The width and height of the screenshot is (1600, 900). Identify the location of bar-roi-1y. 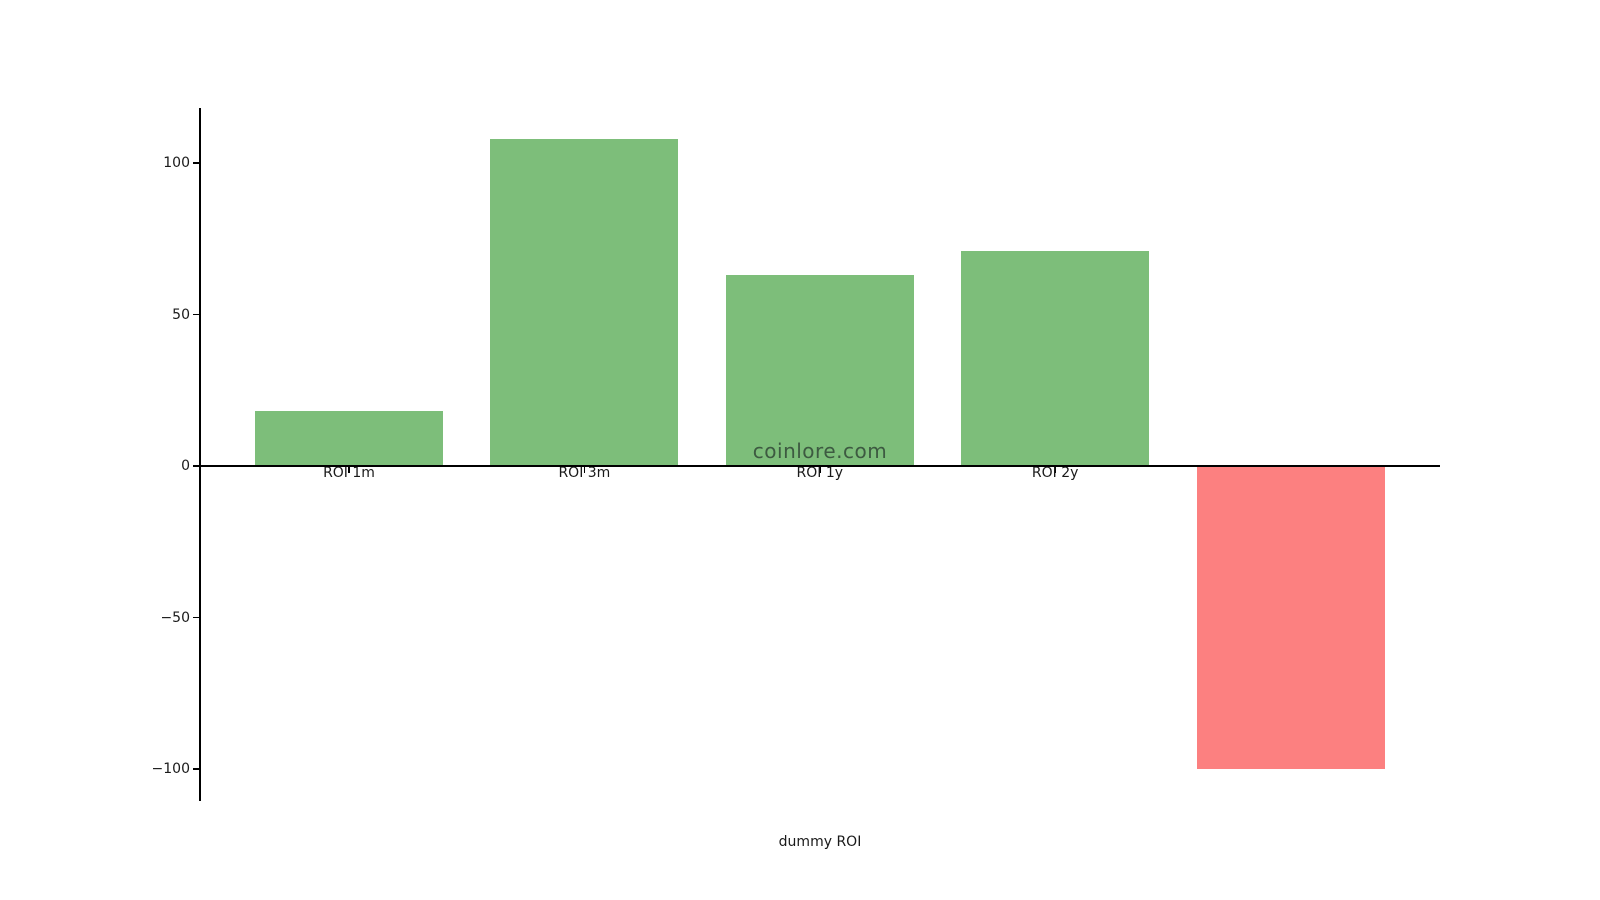
(819, 370).